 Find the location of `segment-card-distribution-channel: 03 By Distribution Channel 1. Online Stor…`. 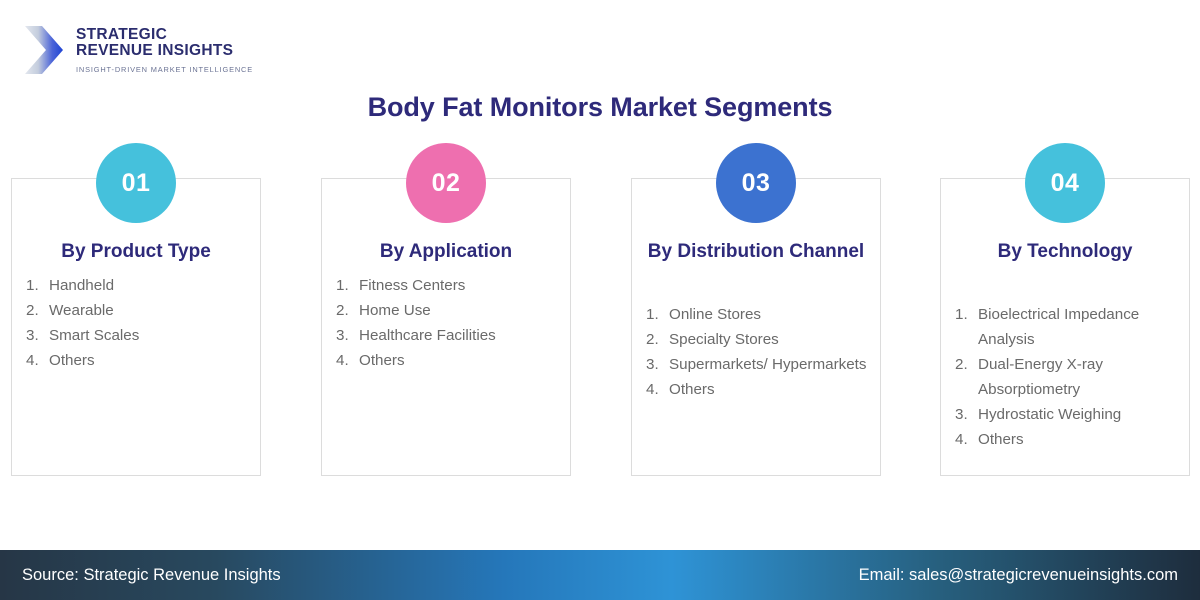

segment-card-distribution-channel: 03 By Distribution Channel 1. Online Stor… is located at coordinates (756, 309).